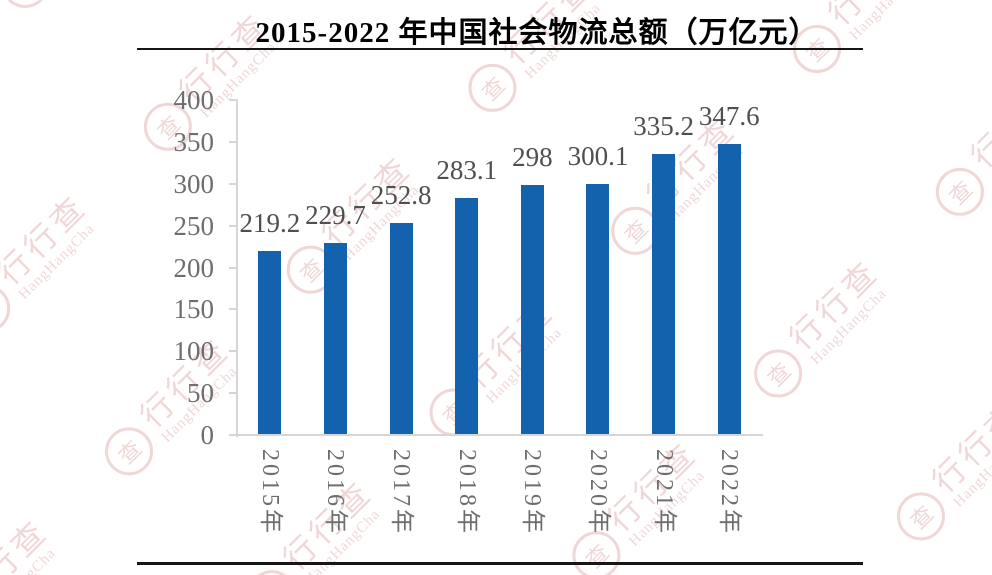  I want to click on y-axis-tick-label: 300, so click(194, 183).